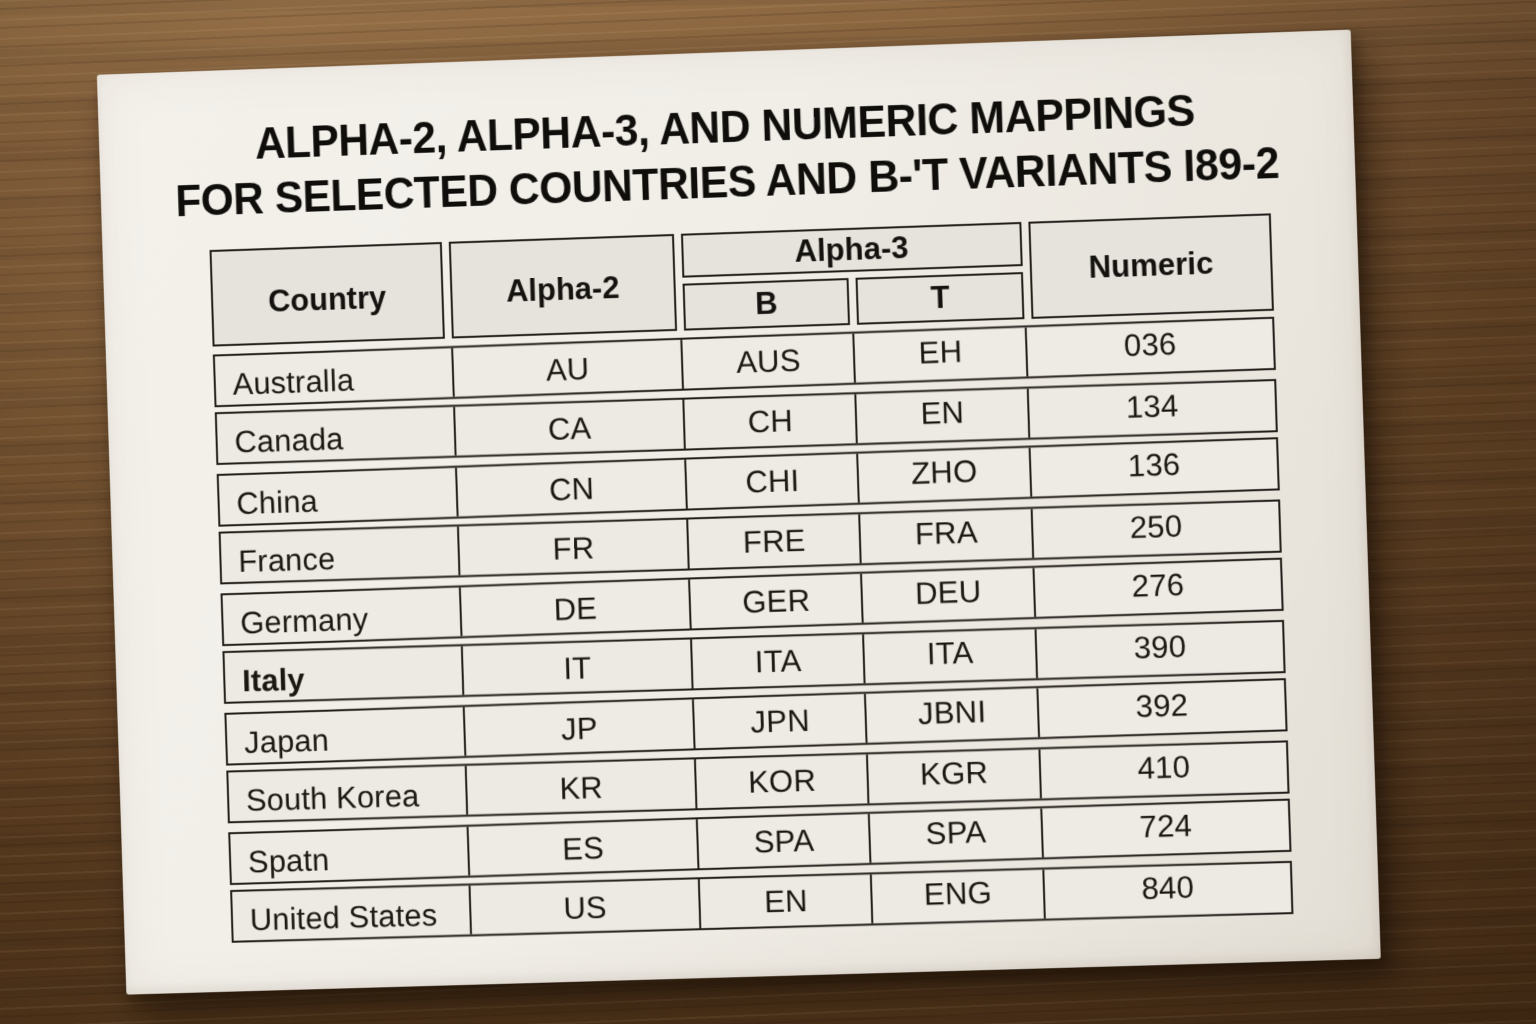  Describe the element at coordinates (584, 906) in the screenshot. I see `cell-alpha2: US` at that location.